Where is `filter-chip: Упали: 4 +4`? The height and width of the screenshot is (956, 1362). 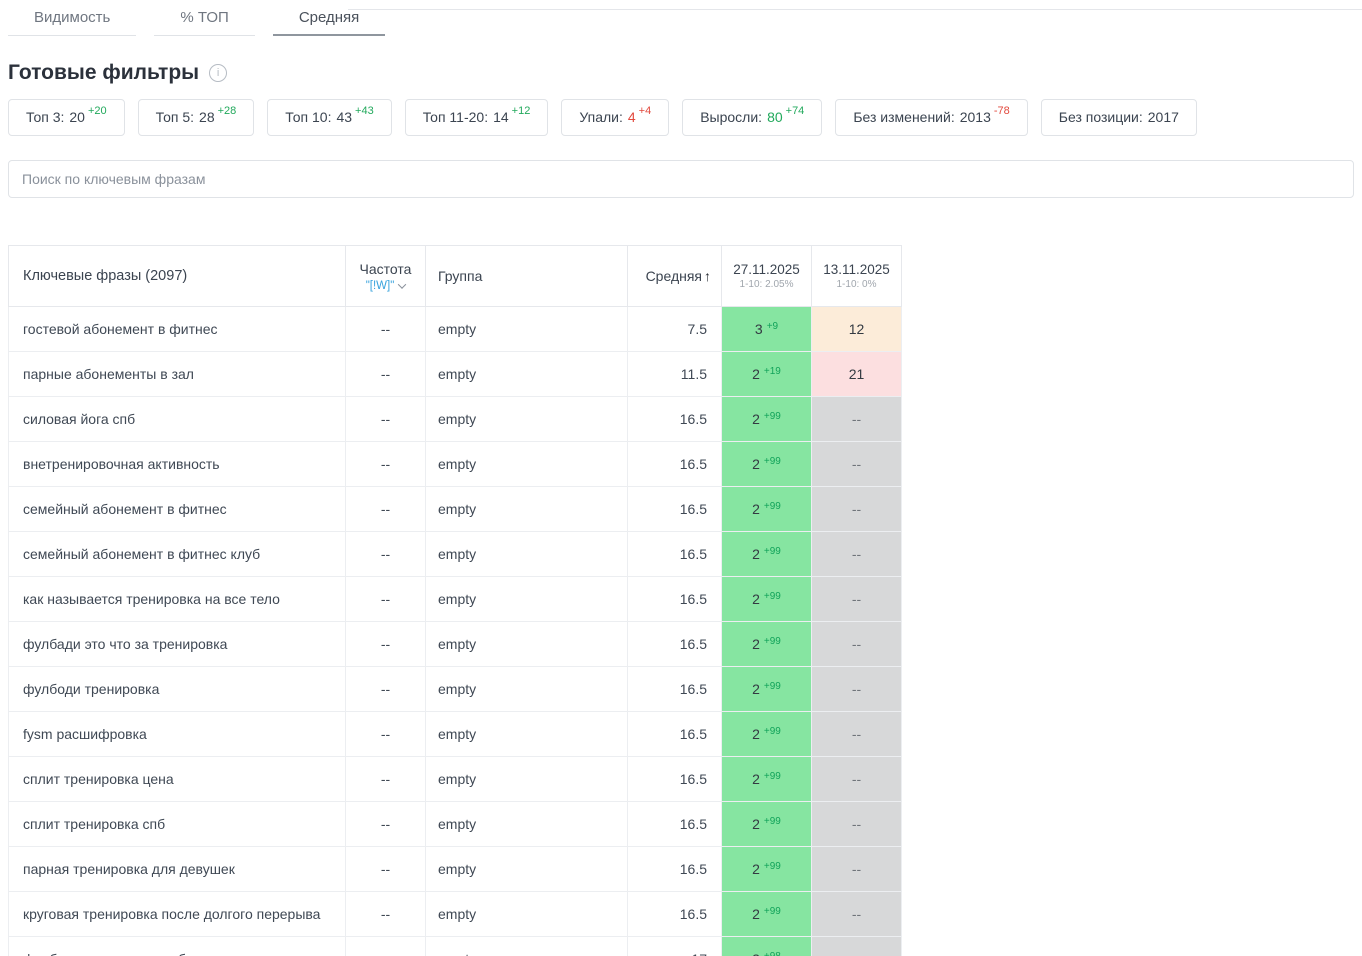
filter-chip: Упали: 4 +4 is located at coordinates (615, 117).